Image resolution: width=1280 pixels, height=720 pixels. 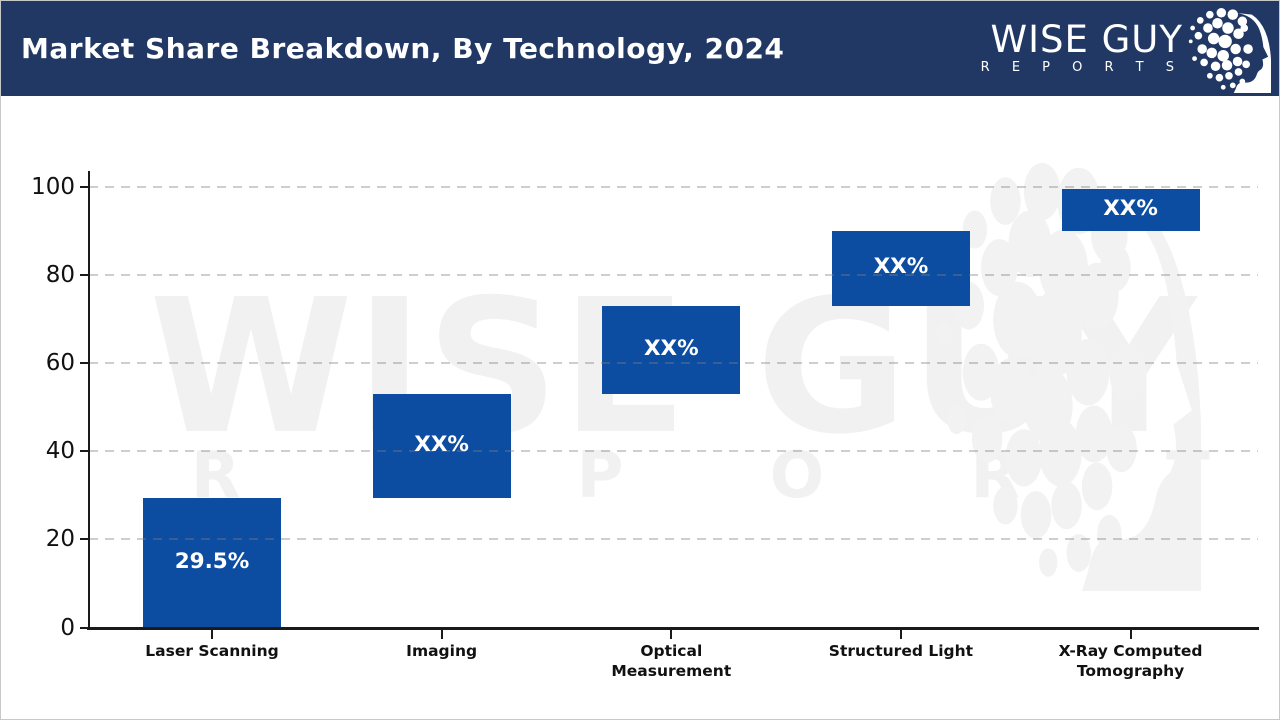 I want to click on y-axis-line, so click(x=89, y=400).